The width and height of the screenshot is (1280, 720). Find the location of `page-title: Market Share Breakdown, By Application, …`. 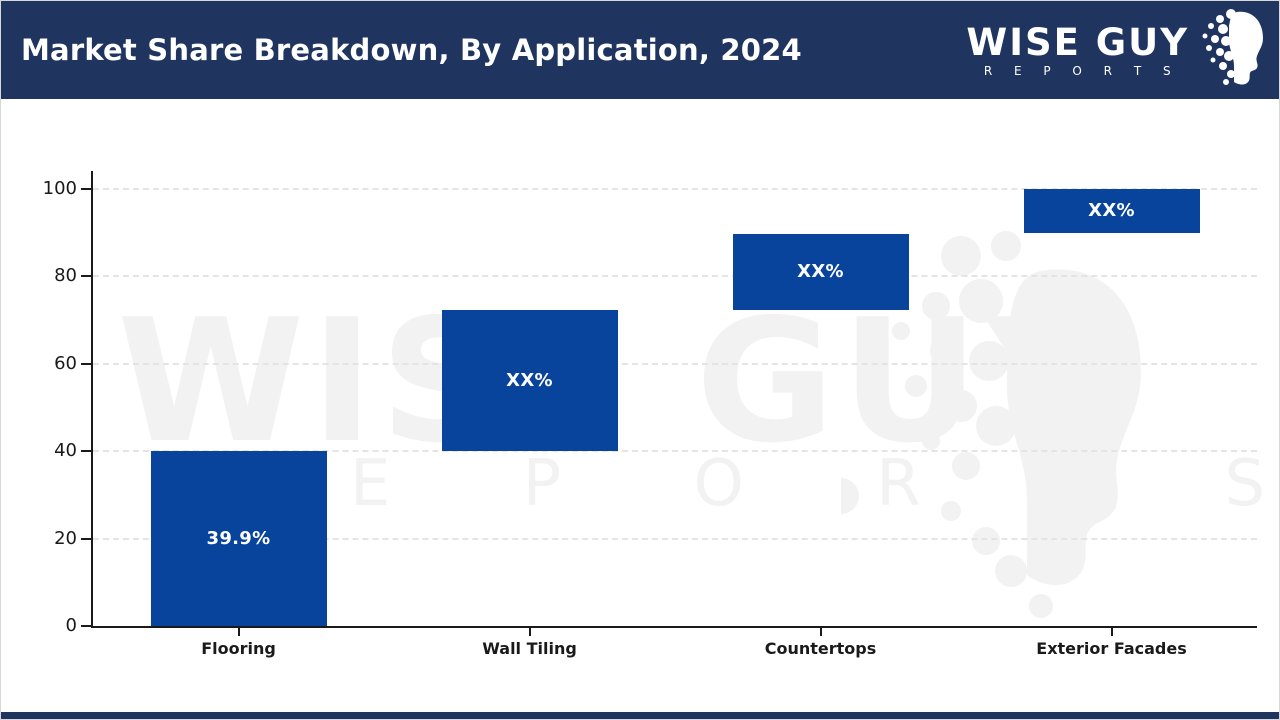

page-title: Market Share Breakdown, By Application, … is located at coordinates (411, 50).